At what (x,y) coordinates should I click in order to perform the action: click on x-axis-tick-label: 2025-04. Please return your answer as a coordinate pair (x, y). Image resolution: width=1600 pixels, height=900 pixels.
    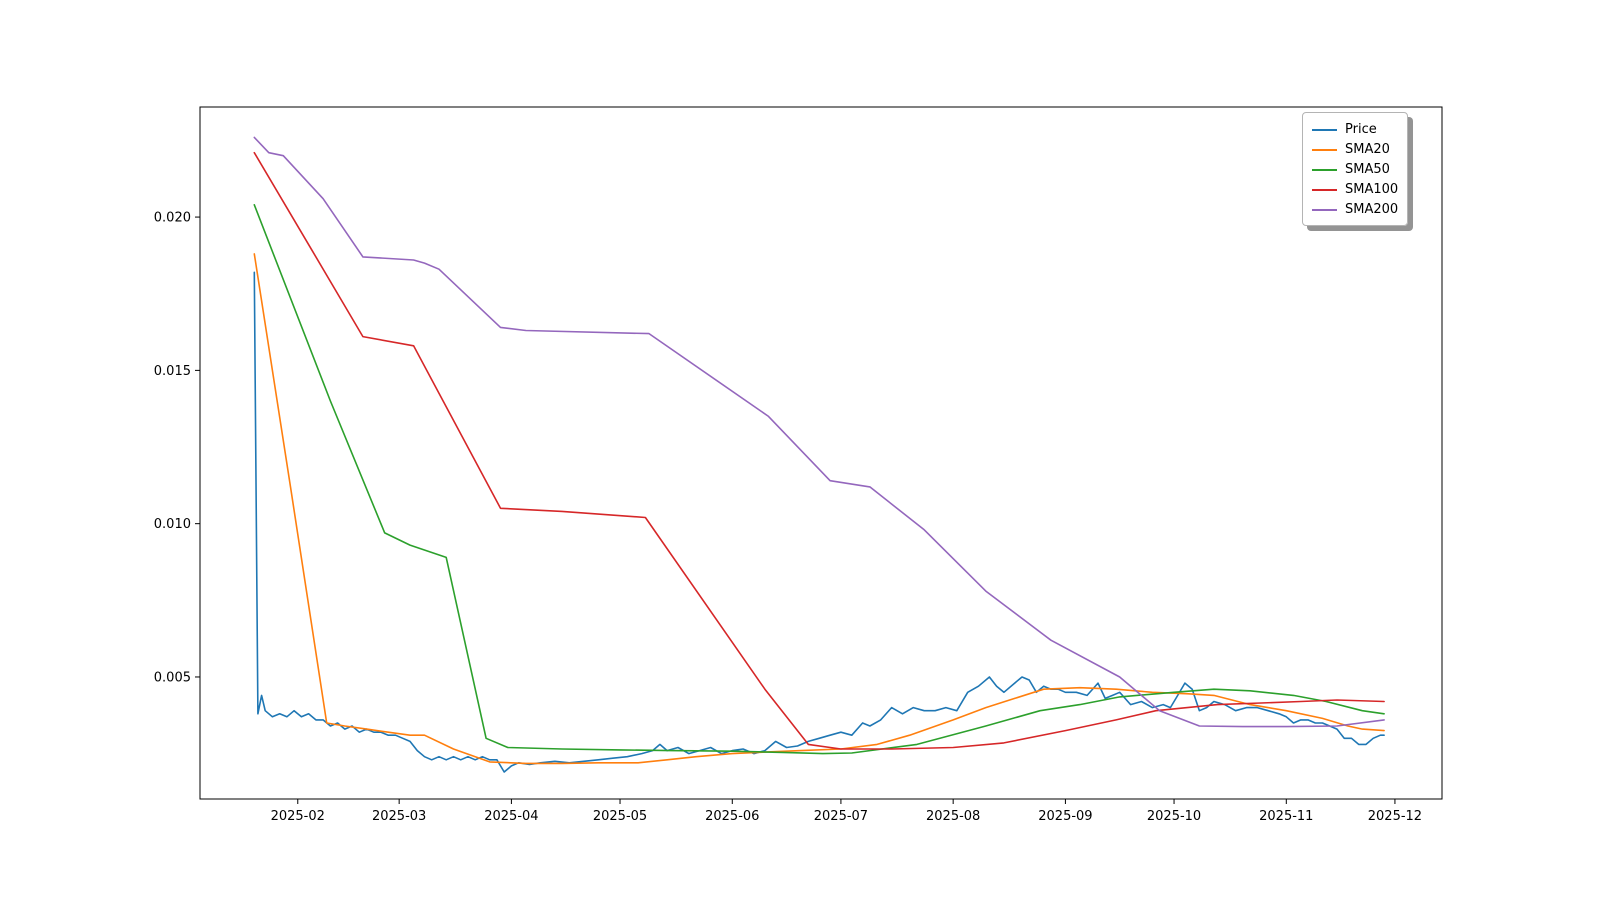
    Looking at the image, I should click on (511, 816).